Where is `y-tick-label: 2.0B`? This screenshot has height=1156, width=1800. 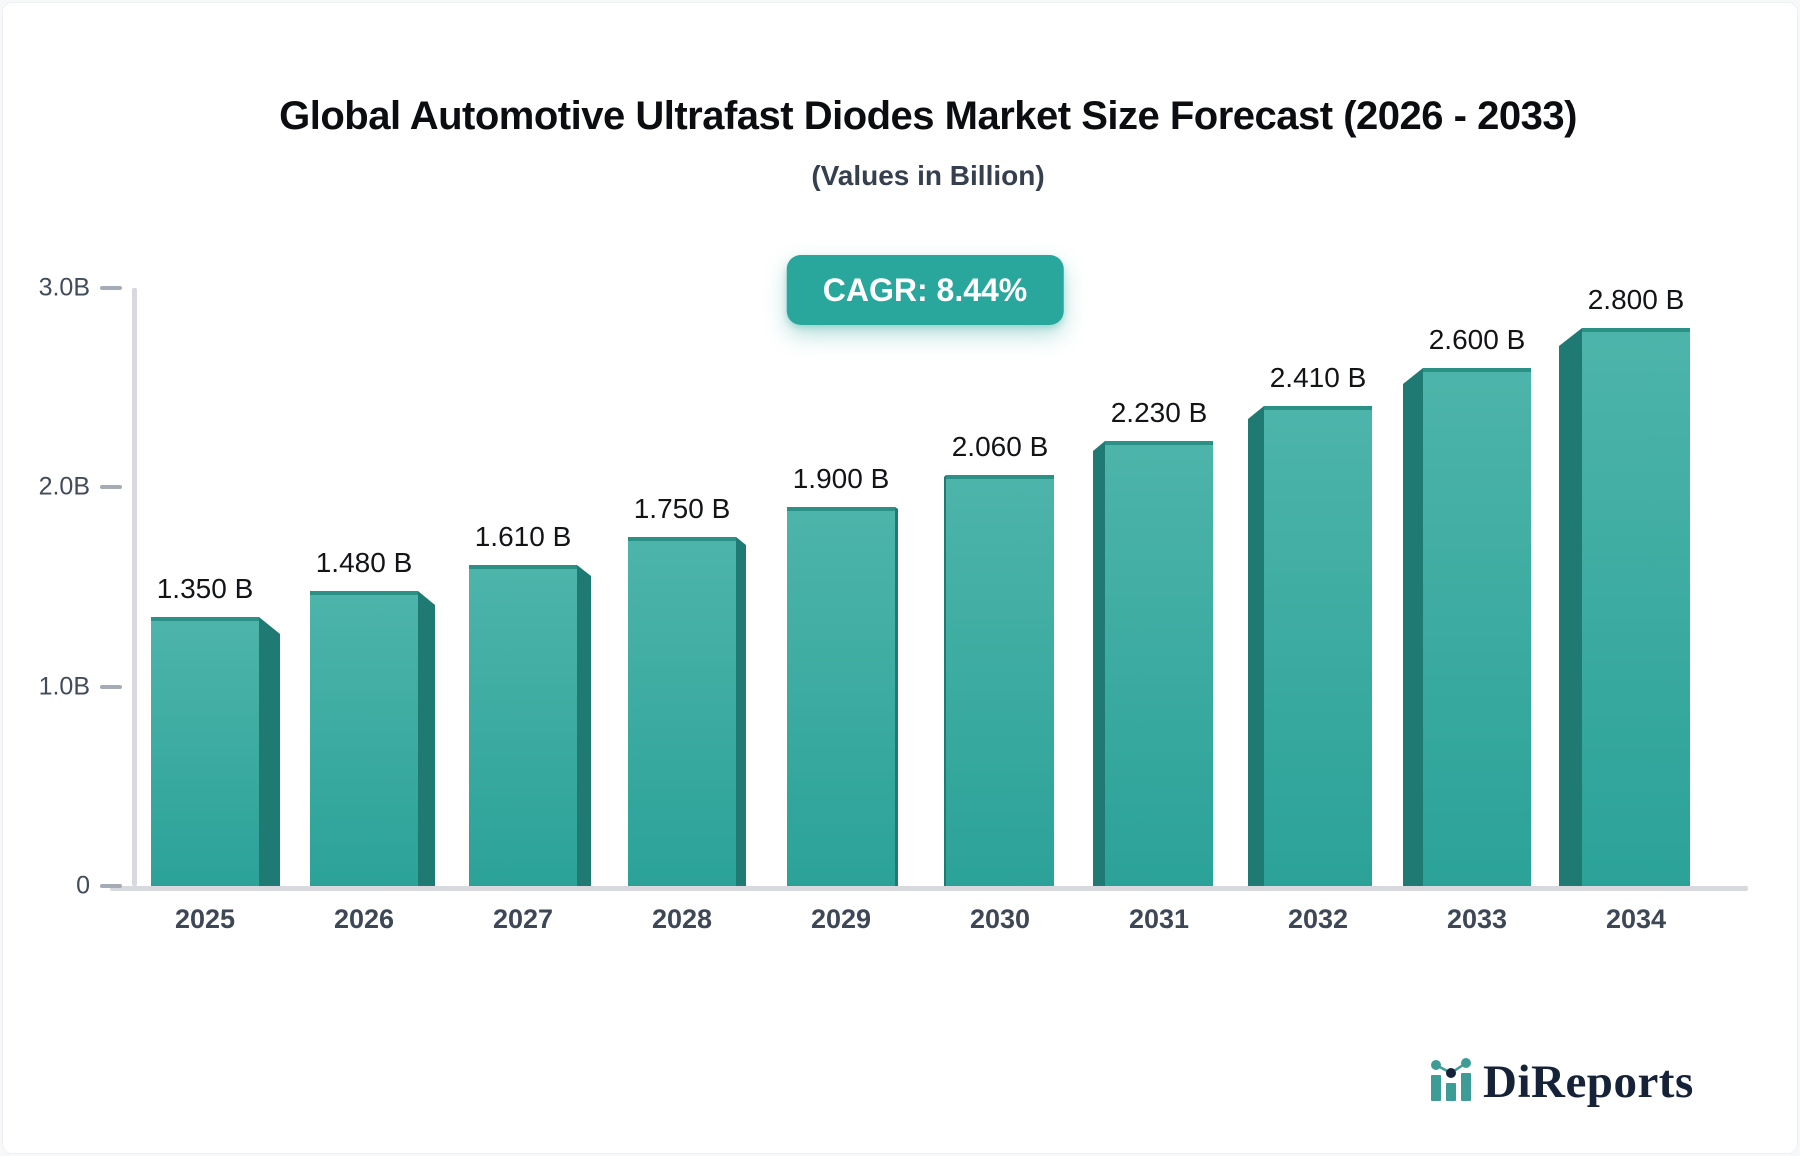
y-tick-label: 2.0B is located at coordinates (64, 486).